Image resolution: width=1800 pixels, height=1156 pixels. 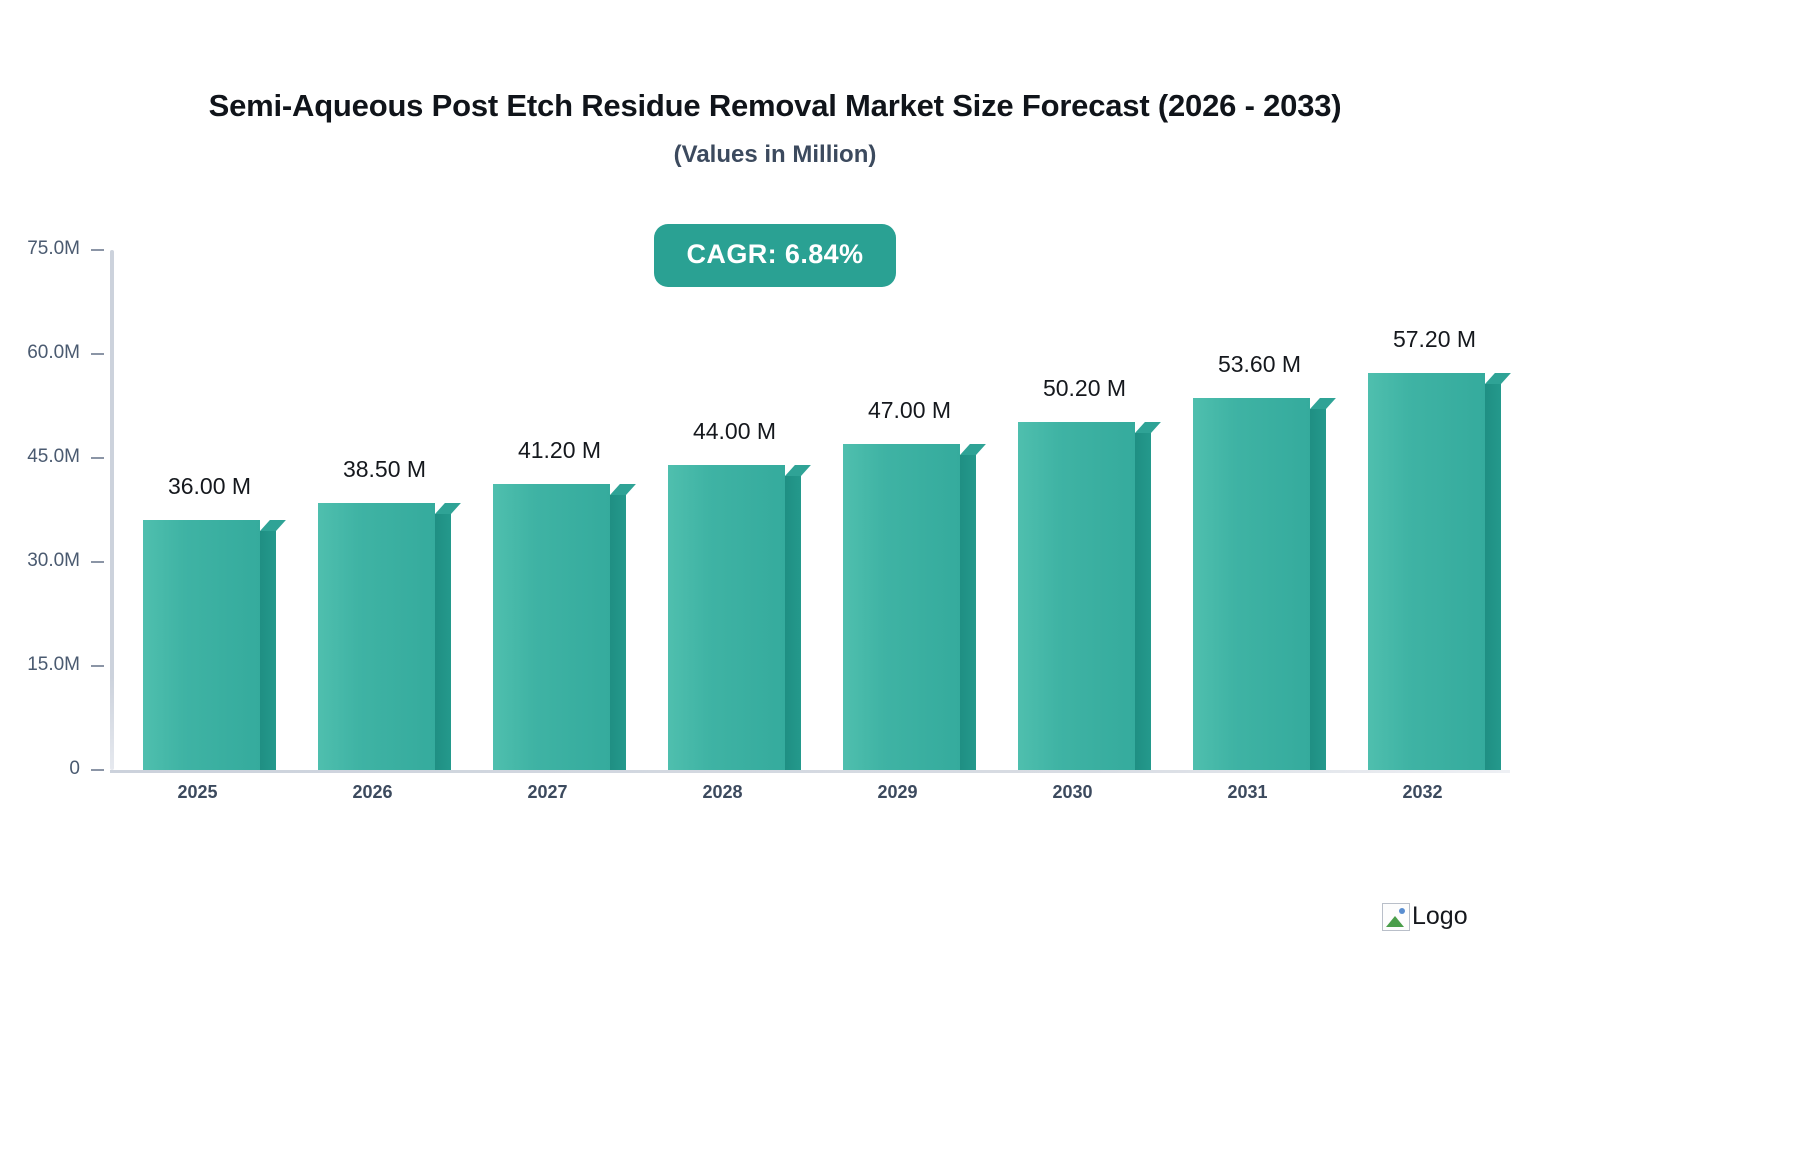 What do you see at coordinates (197, 792) in the screenshot?
I see `x-axis-label: 2025` at bounding box center [197, 792].